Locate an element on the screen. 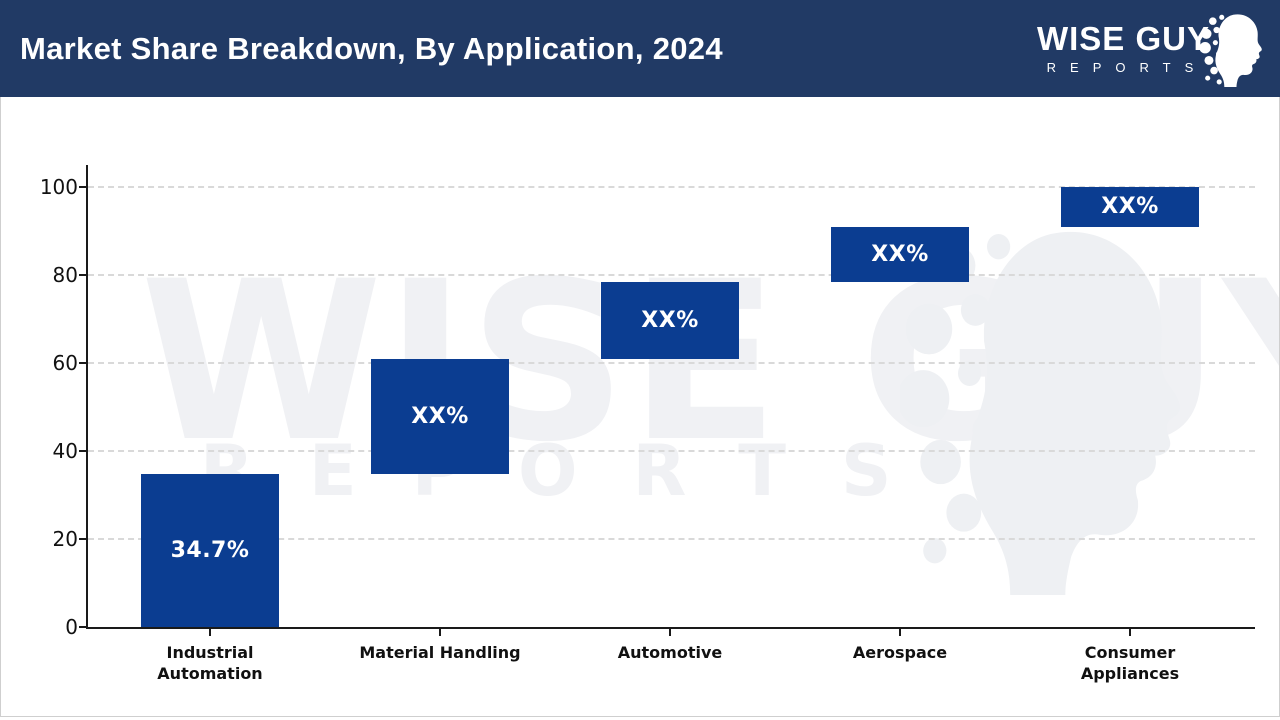 The image size is (1280, 720). logo-wordmark-text: WISE GUY is located at coordinates (1123, 39).